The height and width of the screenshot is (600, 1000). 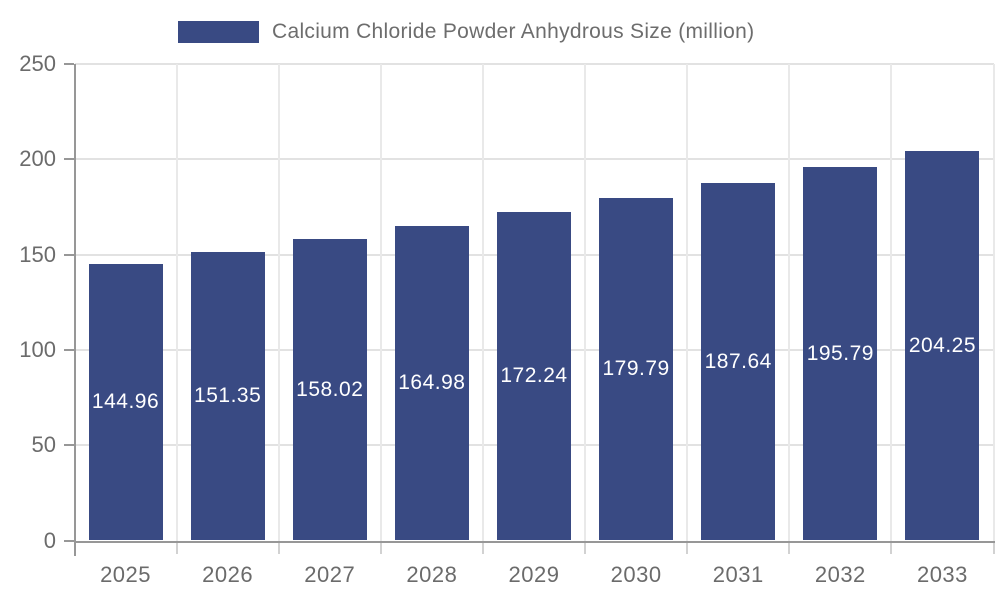 I want to click on y-axis-tick-label: 150, so click(x=37, y=254).